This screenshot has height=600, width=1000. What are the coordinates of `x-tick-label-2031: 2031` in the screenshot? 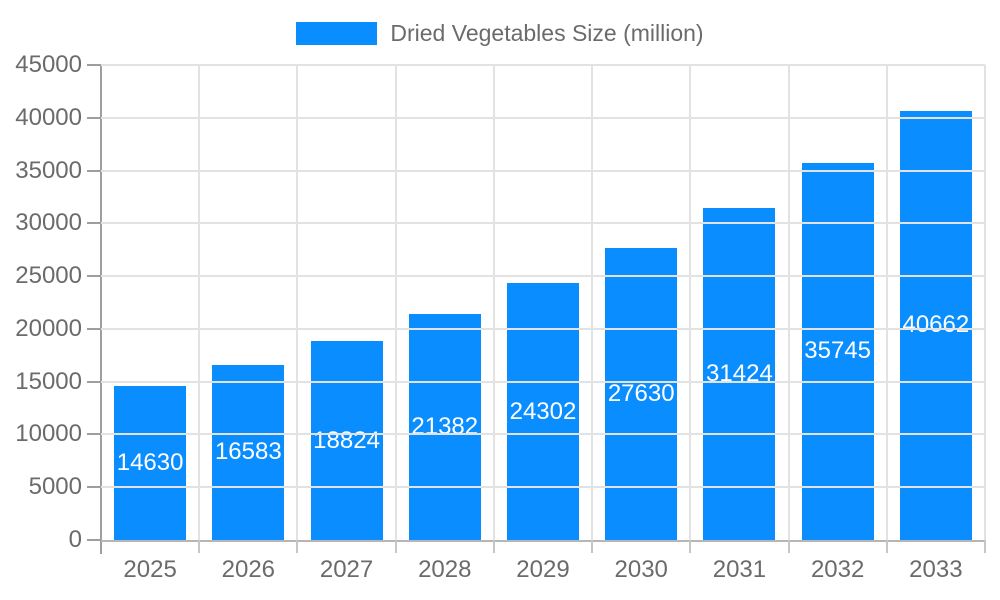 It's located at (739, 569).